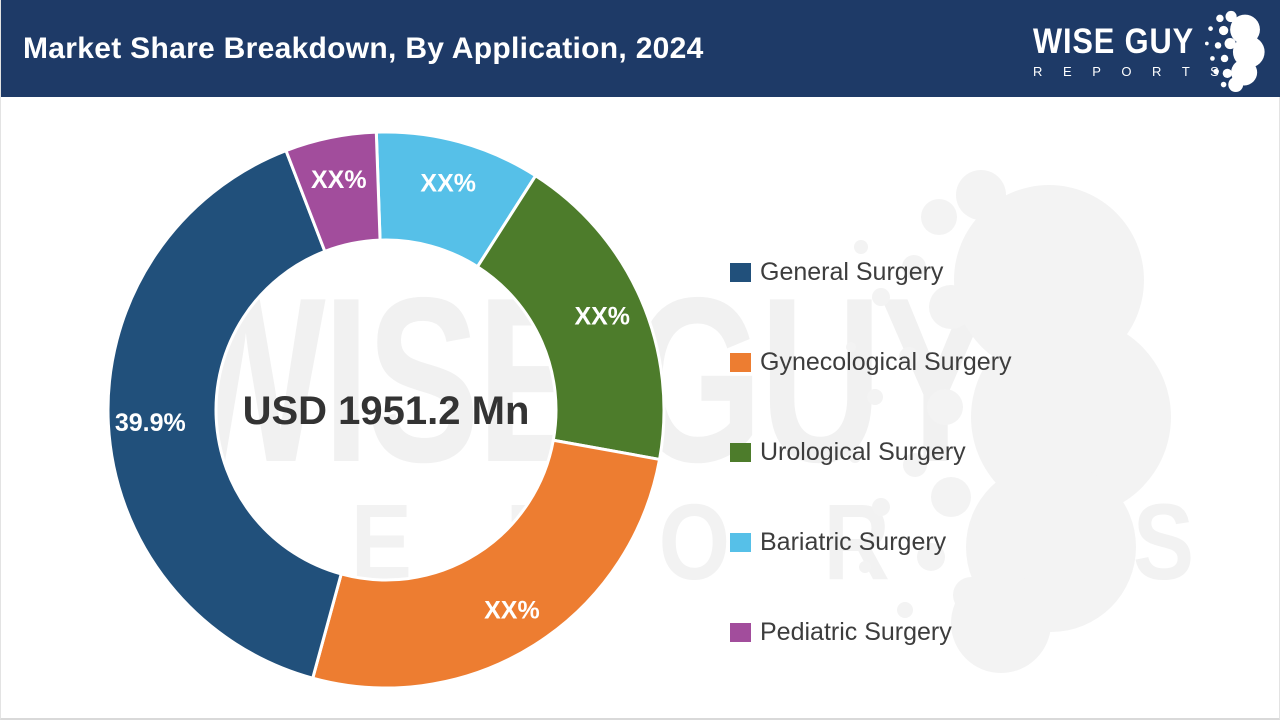  What do you see at coordinates (224, 414) in the screenshot?
I see `donut-slice-general-surgery` at bounding box center [224, 414].